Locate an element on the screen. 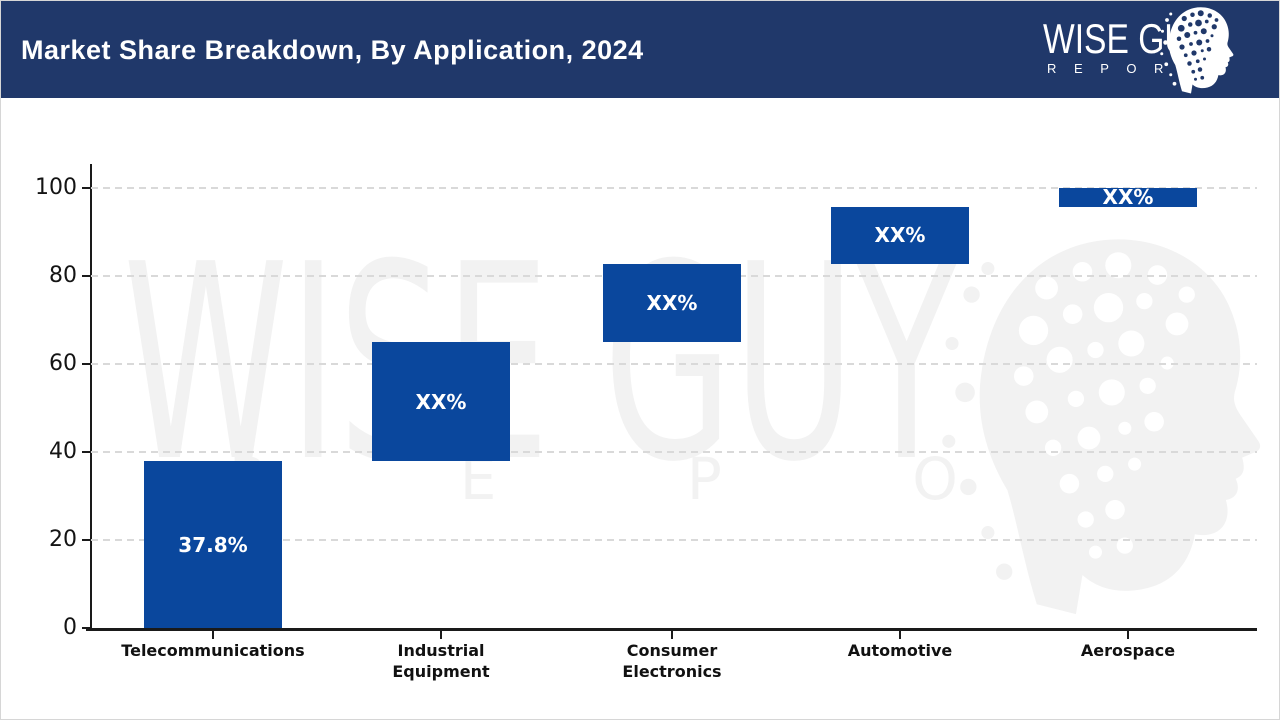 Image resolution: width=1280 pixels, height=720 pixels. bar-value-label: 37.8% is located at coordinates (213, 544).